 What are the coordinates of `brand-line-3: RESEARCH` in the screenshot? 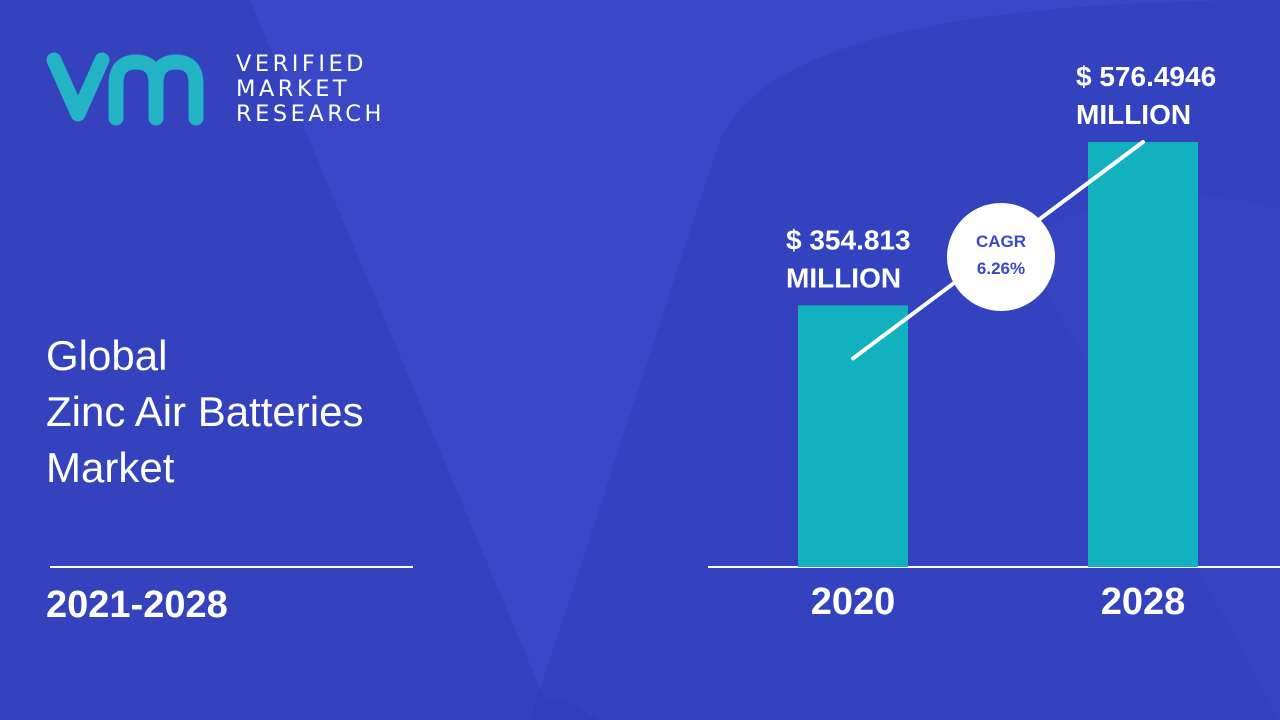 It's located at (310, 113).